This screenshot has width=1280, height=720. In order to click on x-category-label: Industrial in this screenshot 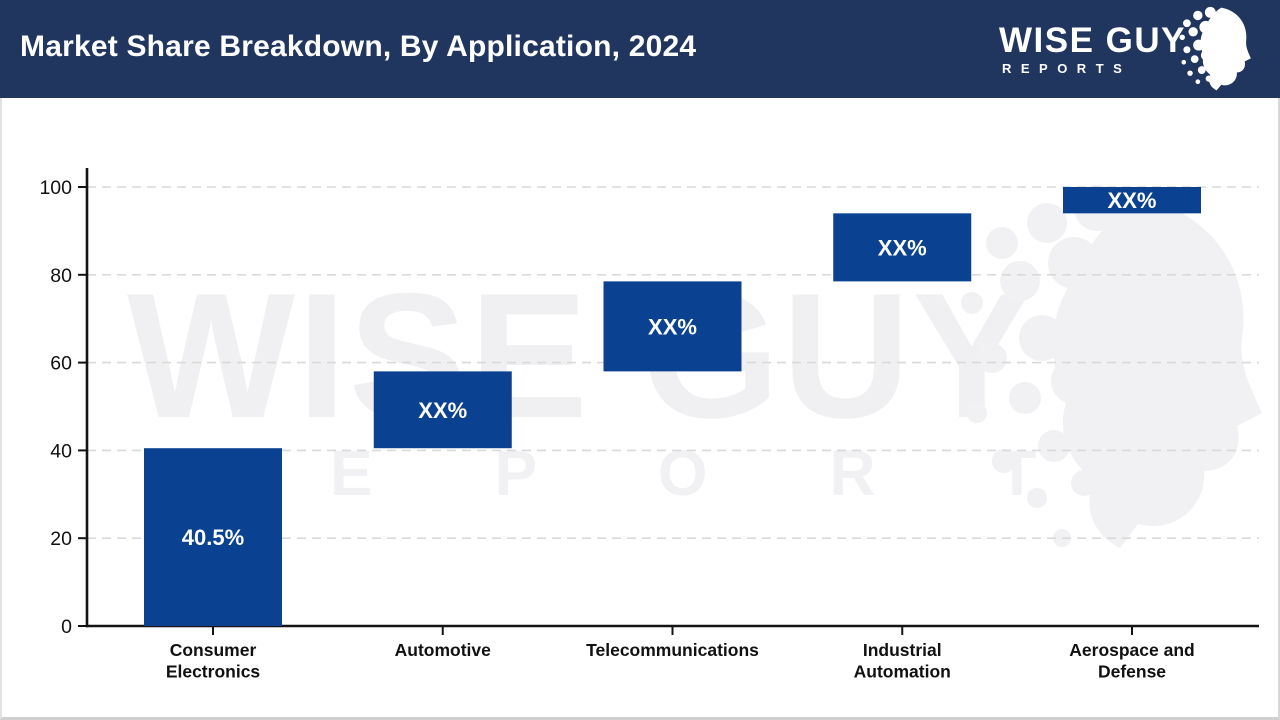, I will do `click(902, 650)`.